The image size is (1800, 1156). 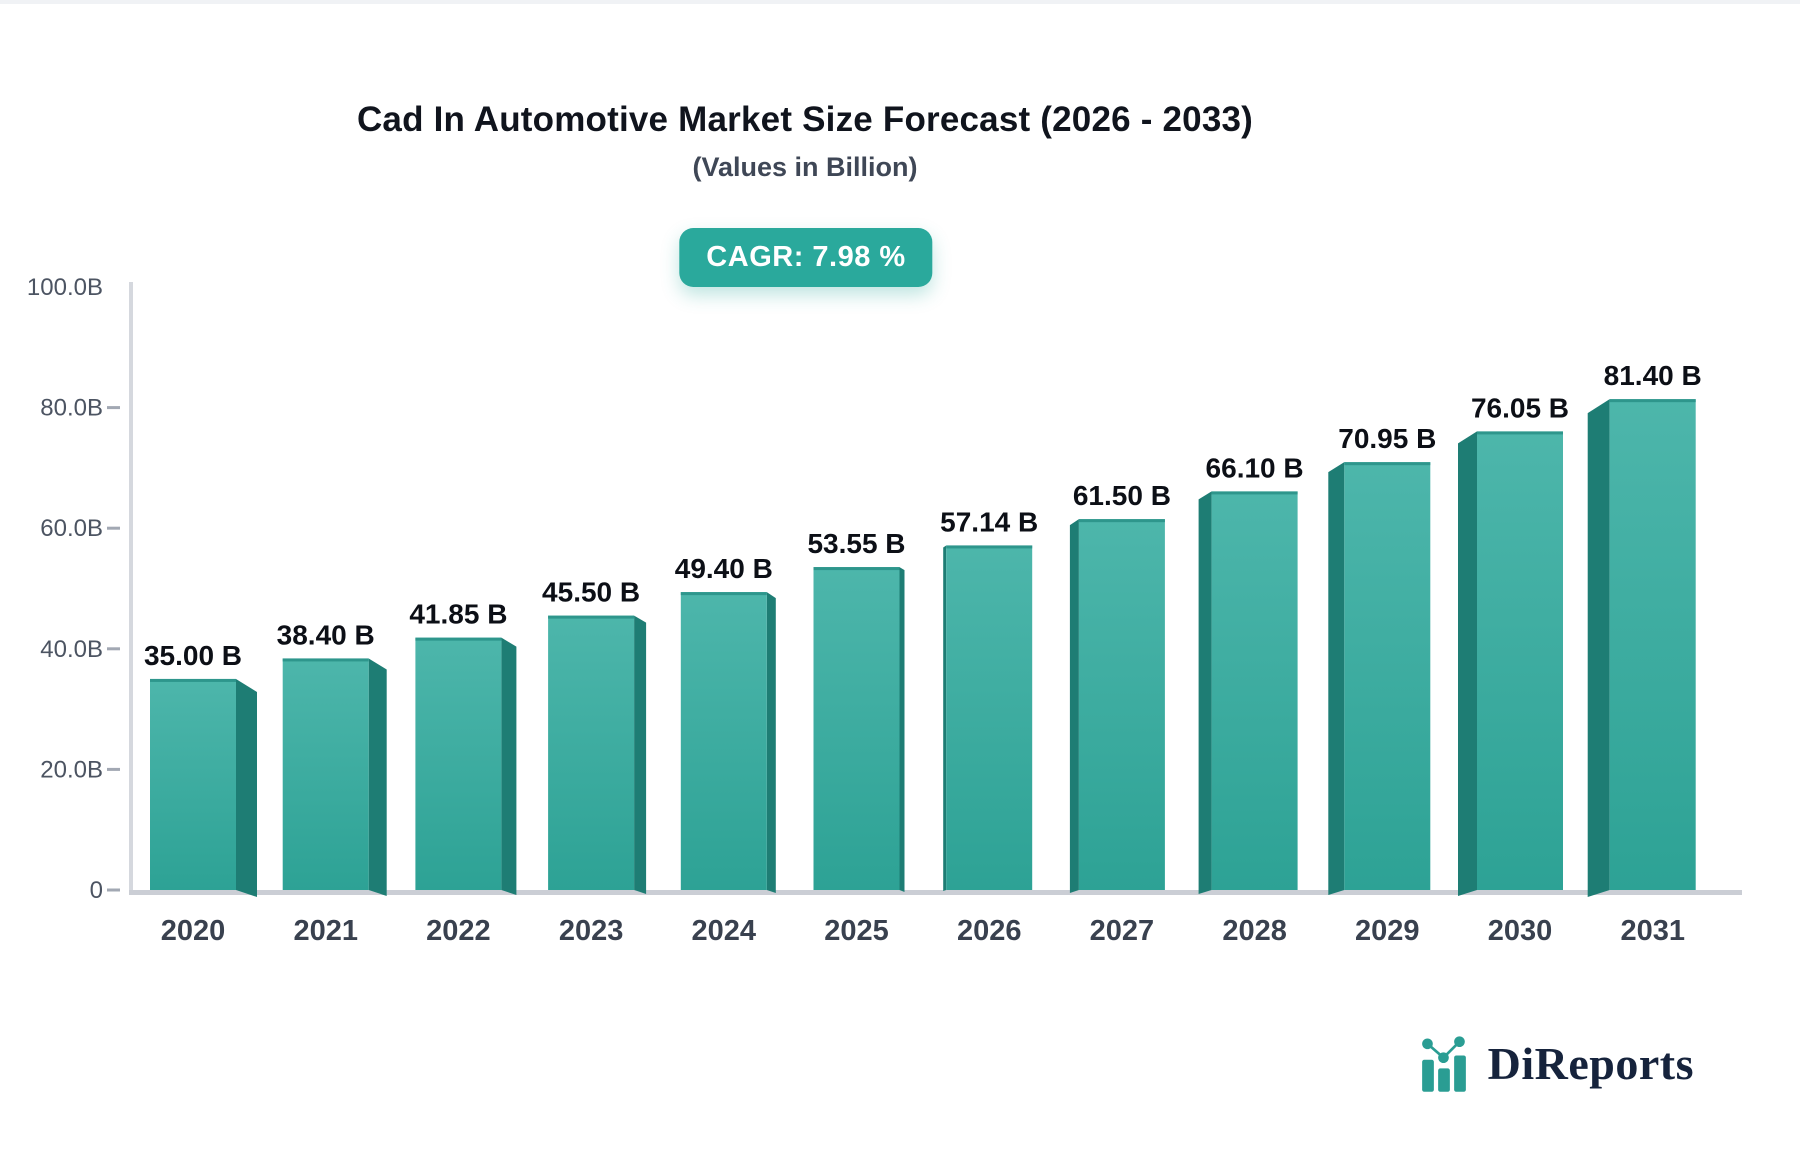 I want to click on x-axis-category-label: 2023, so click(x=591, y=931).